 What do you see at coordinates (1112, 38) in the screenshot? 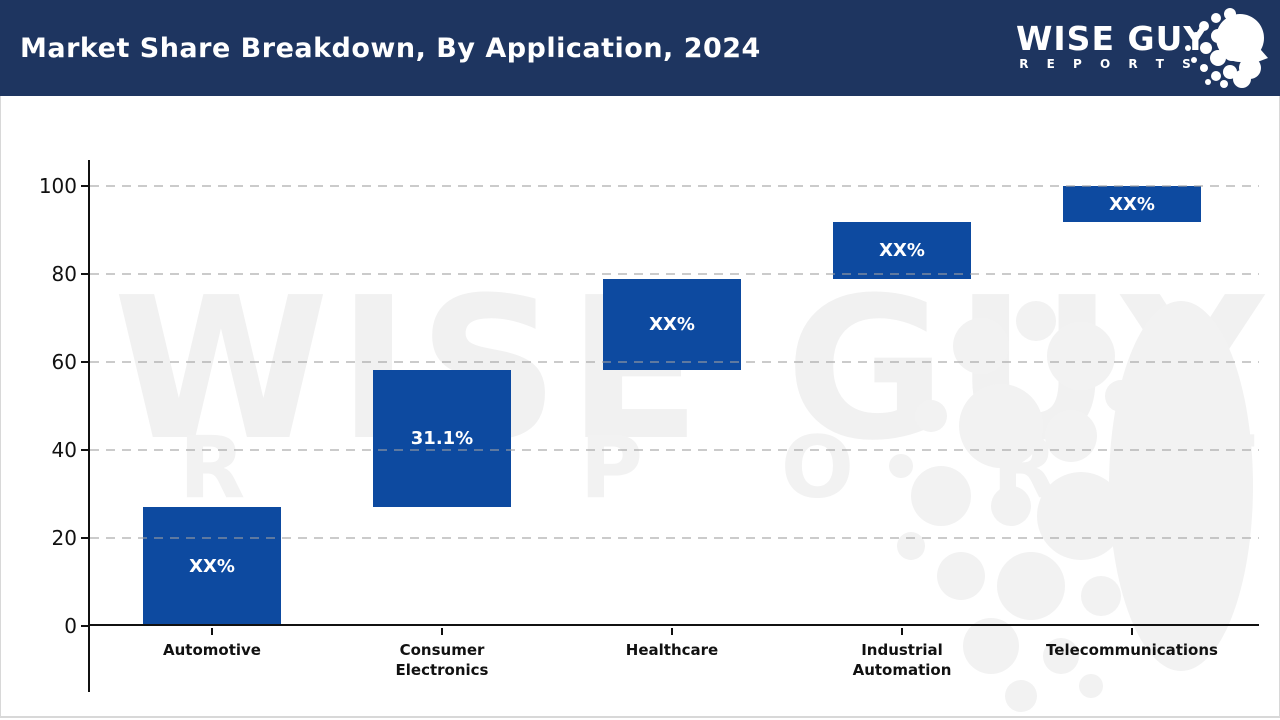
I see `brand-name: WISE GUY` at bounding box center [1112, 38].